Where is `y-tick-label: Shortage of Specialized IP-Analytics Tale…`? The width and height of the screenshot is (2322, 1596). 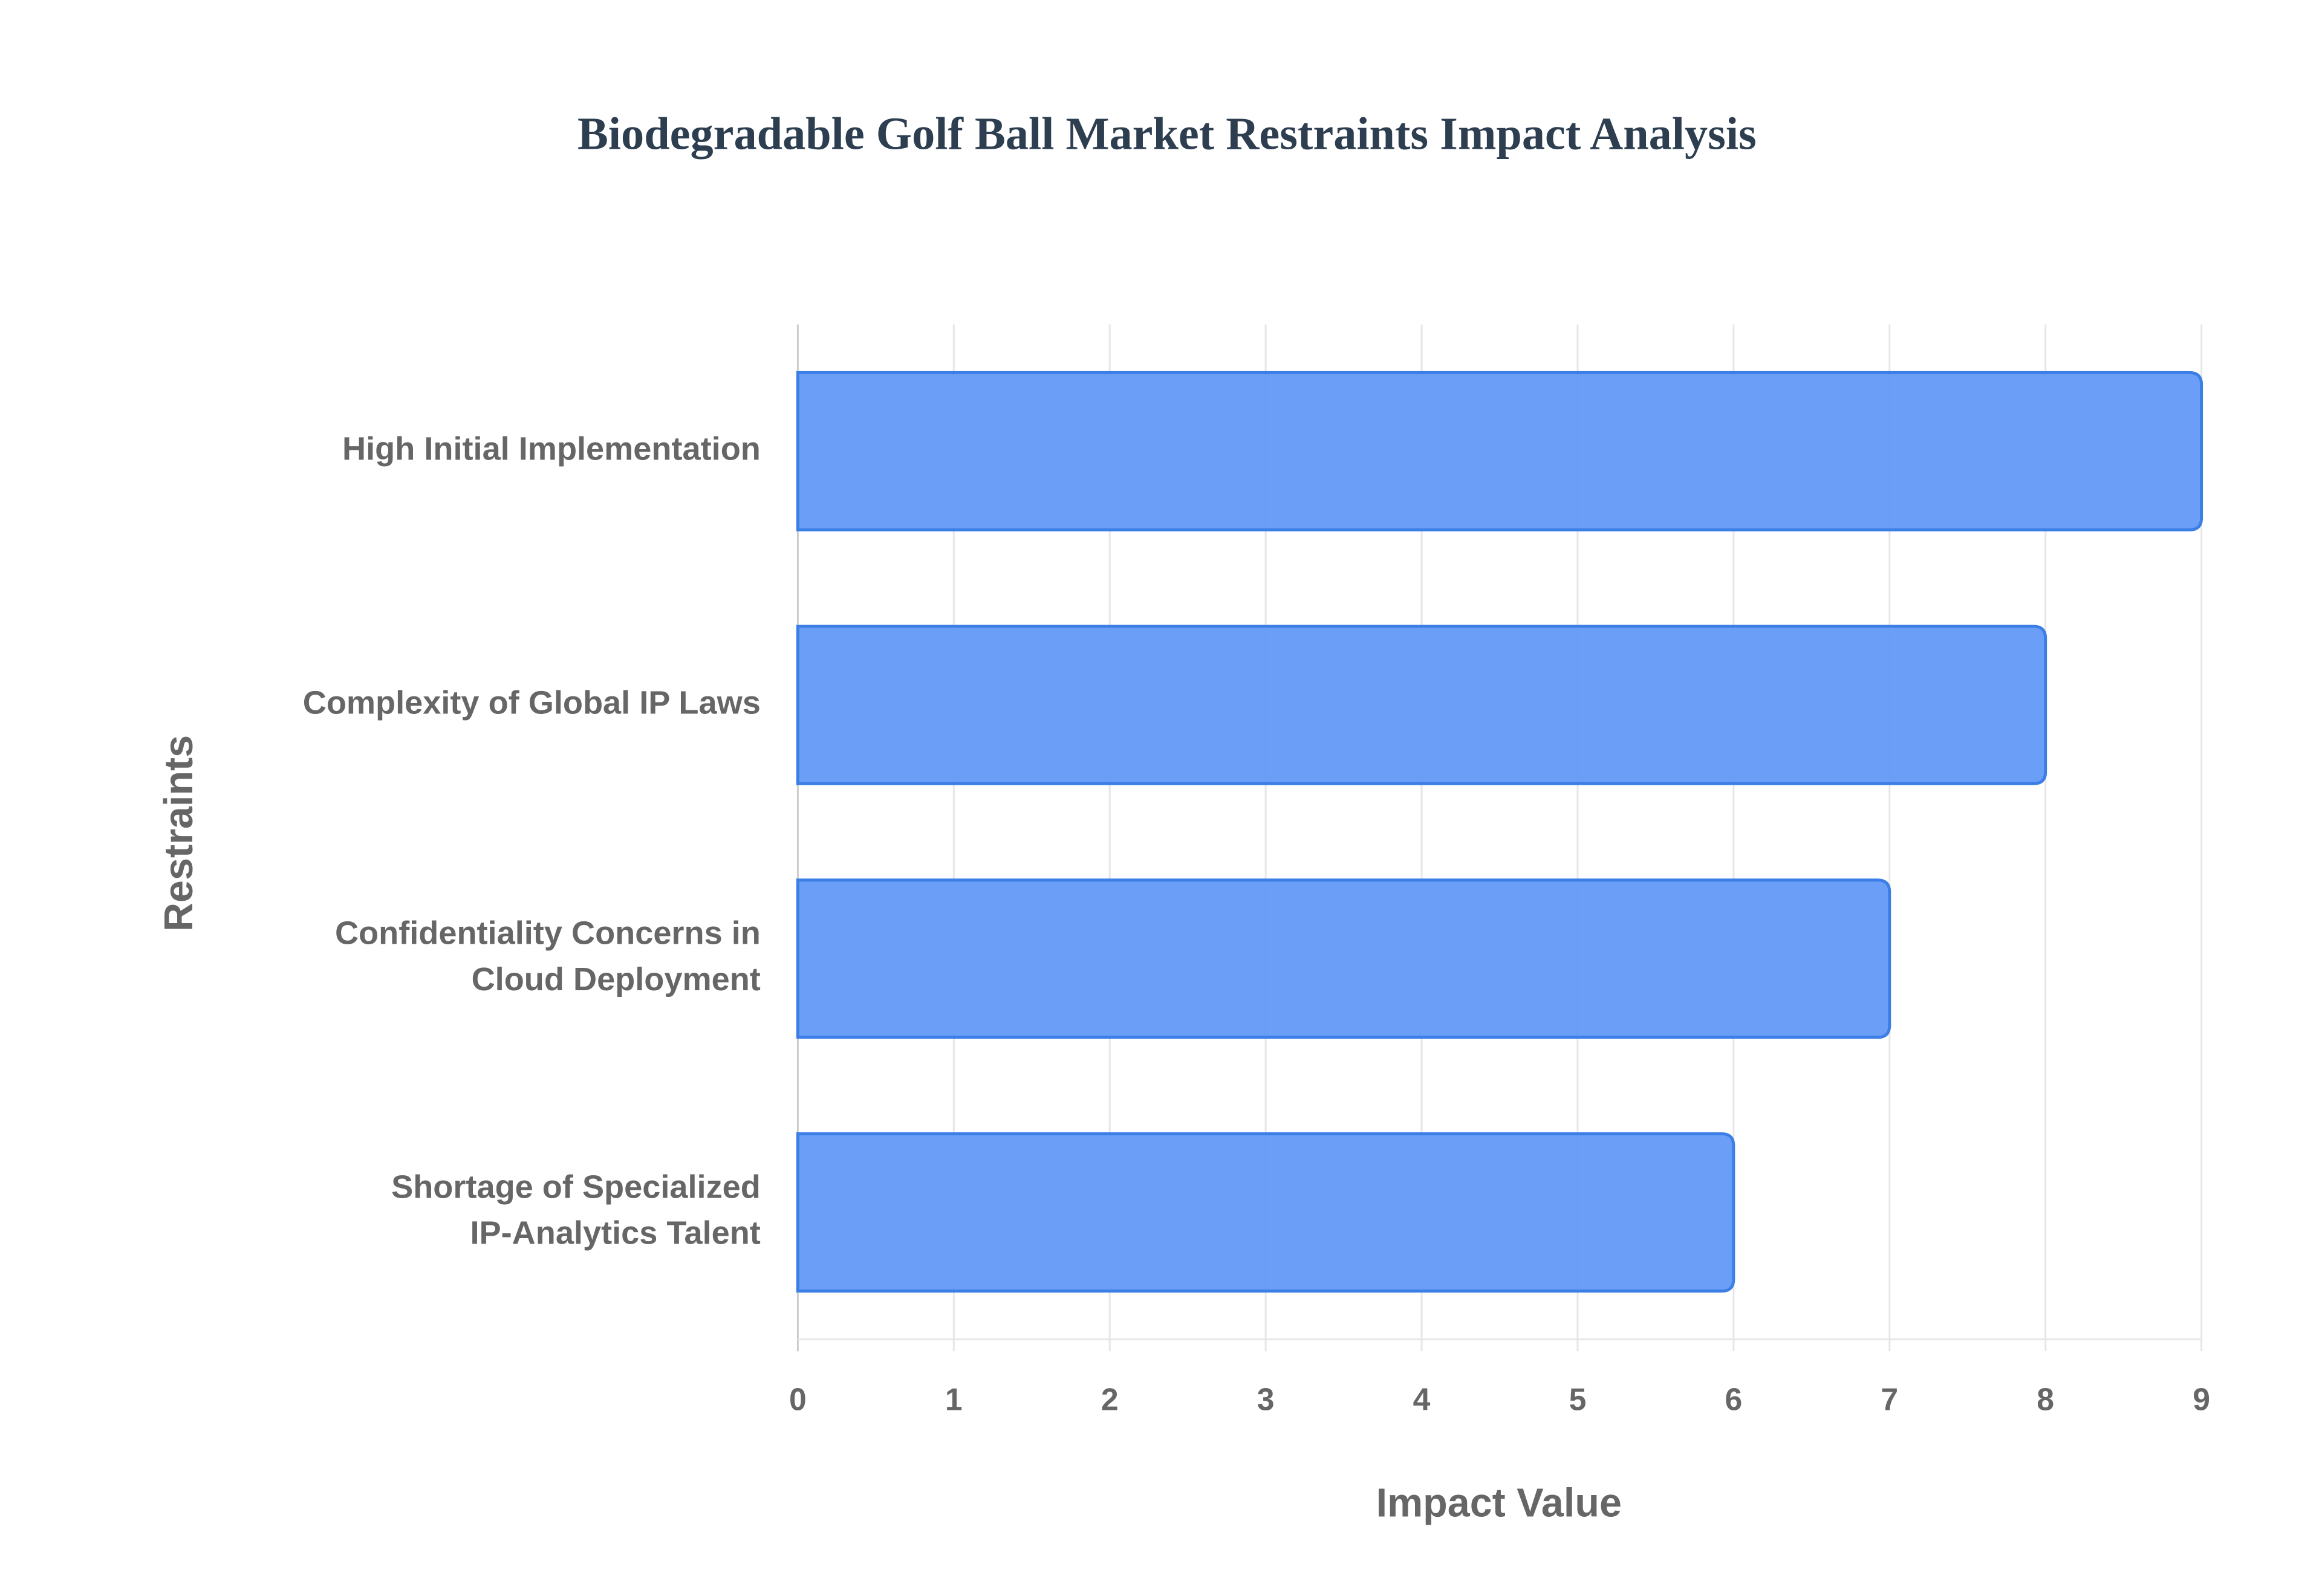 y-tick-label: Shortage of Specialized IP-Analytics Tale… is located at coordinates (576, 1210).